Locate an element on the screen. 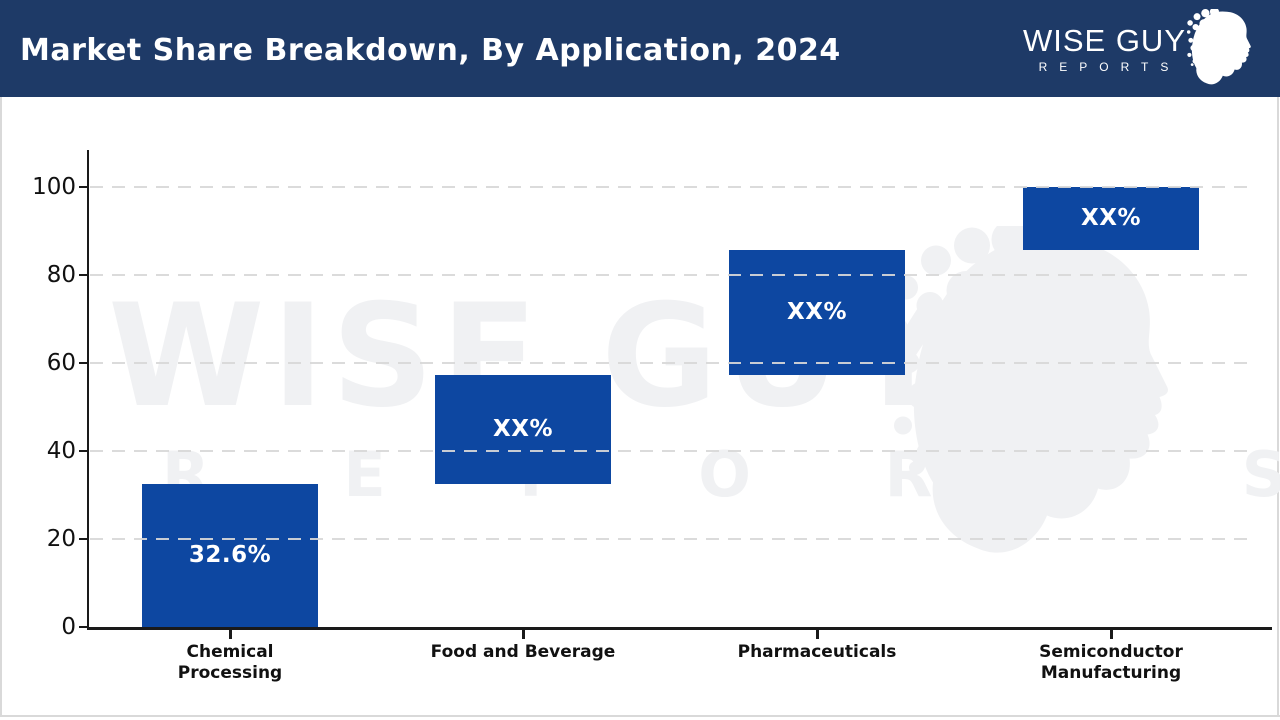  bar-value-label-semiconductor-manufacturing: XX% is located at coordinates (1110, 218).